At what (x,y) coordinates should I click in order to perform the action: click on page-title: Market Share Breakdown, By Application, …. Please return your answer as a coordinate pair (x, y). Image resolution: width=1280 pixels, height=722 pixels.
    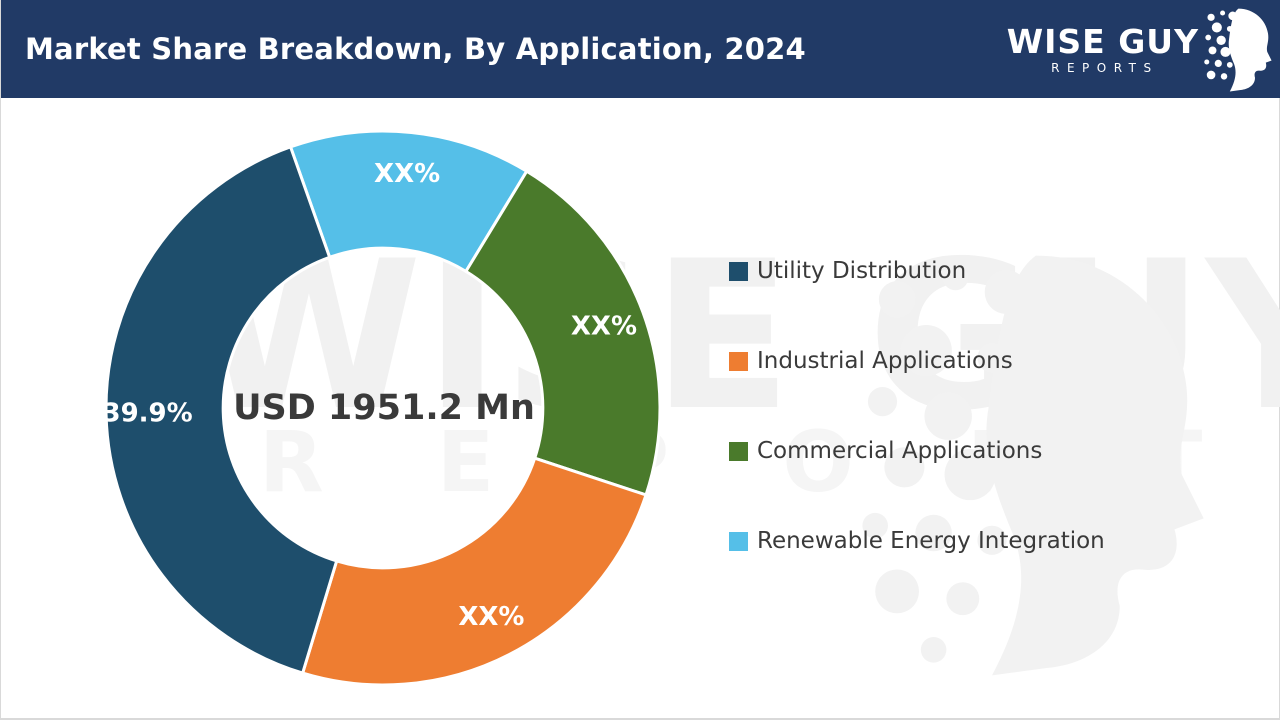
    Looking at the image, I should click on (415, 49).